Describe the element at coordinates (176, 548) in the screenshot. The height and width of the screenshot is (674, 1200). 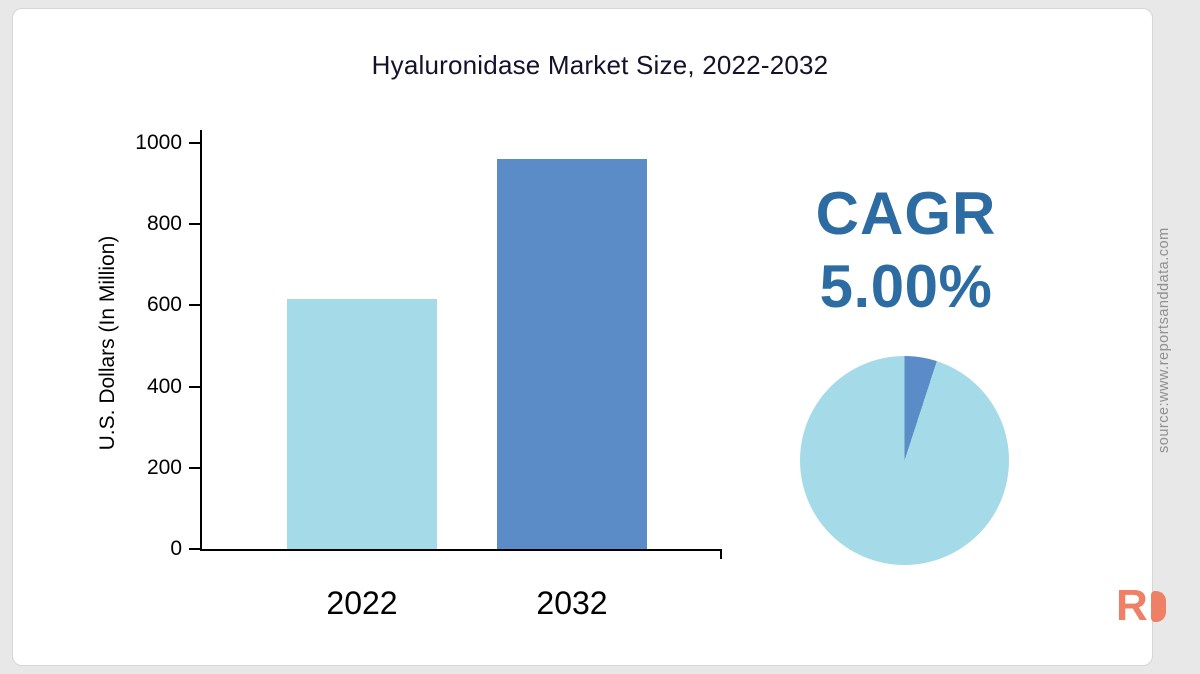
I see `y-axis-tick-label: 0` at that location.